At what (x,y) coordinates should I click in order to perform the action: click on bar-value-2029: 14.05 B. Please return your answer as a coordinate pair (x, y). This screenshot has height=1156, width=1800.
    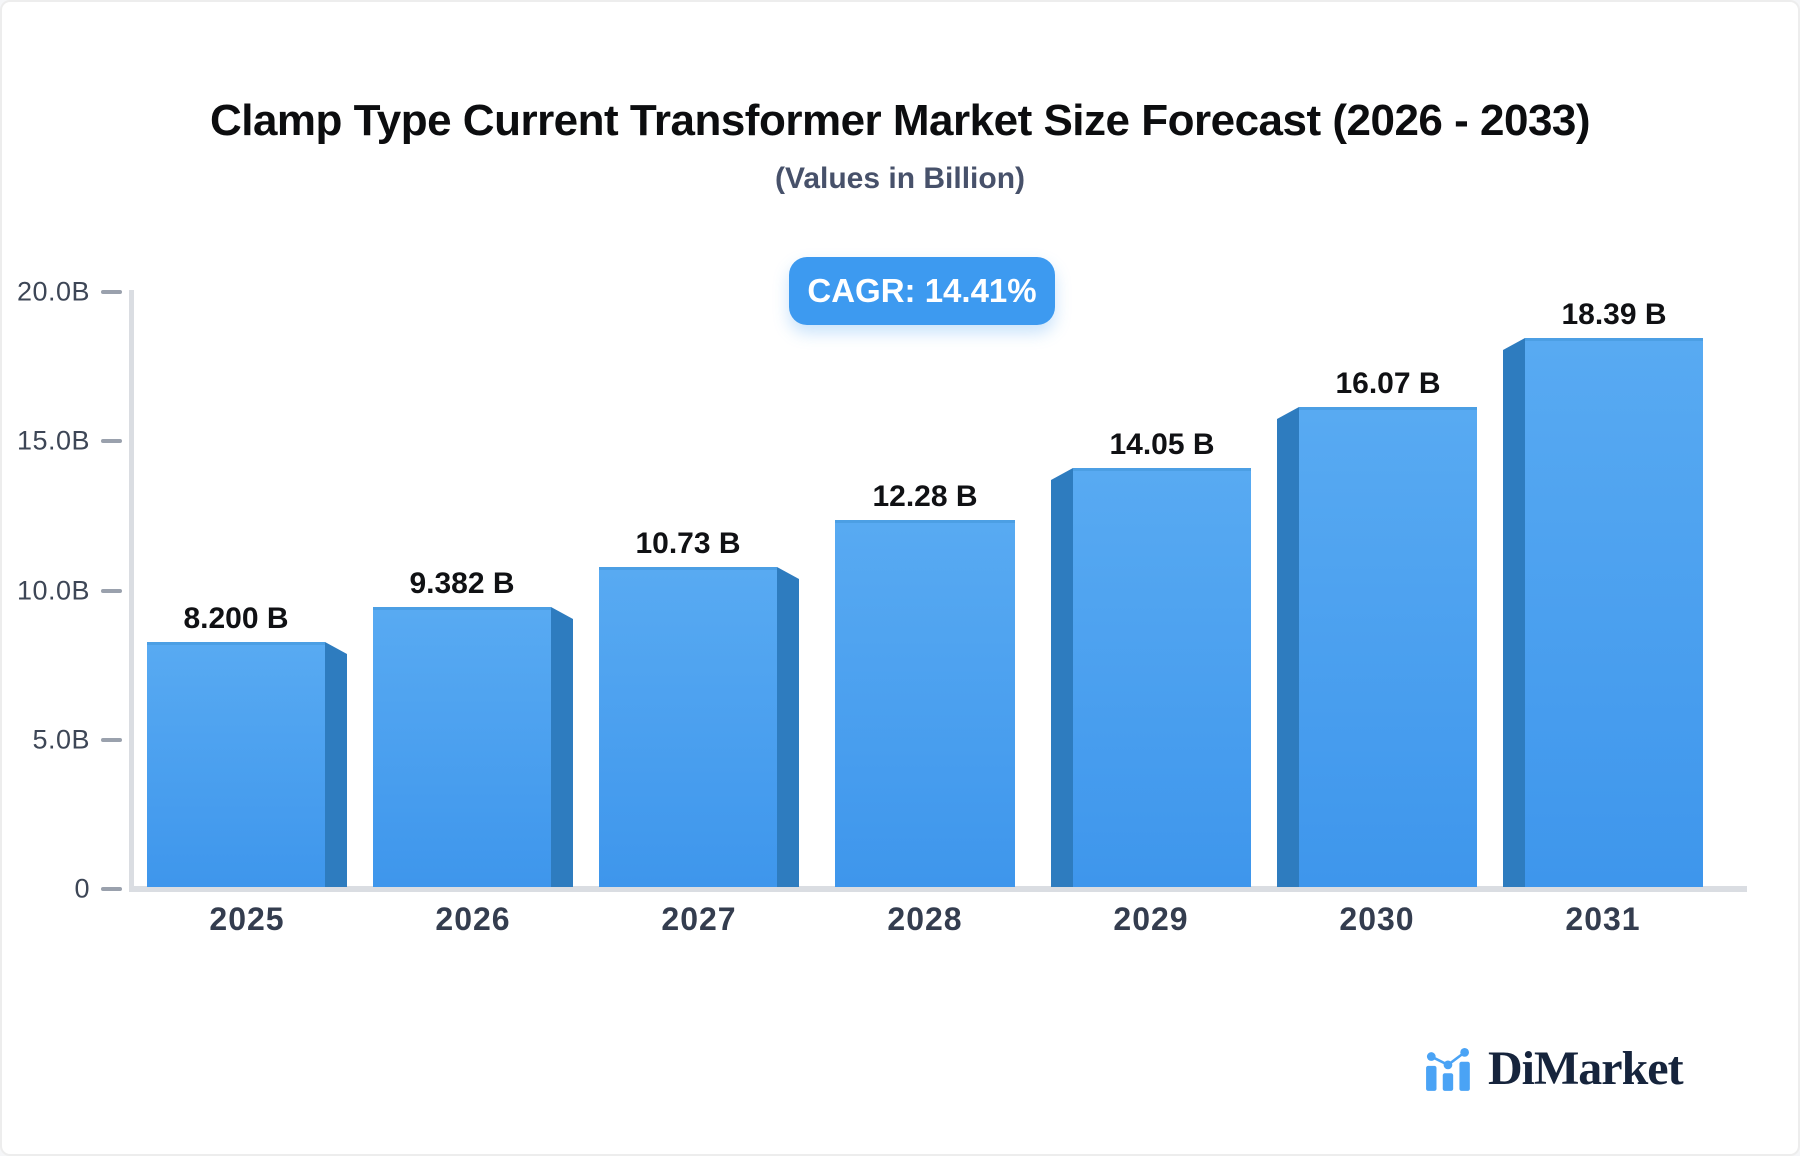
    Looking at the image, I should click on (1162, 444).